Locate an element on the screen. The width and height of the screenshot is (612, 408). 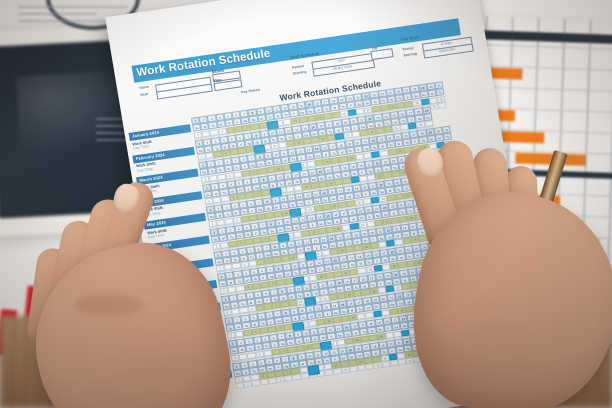
background-text-lines-top is located at coordinates (73, 16).